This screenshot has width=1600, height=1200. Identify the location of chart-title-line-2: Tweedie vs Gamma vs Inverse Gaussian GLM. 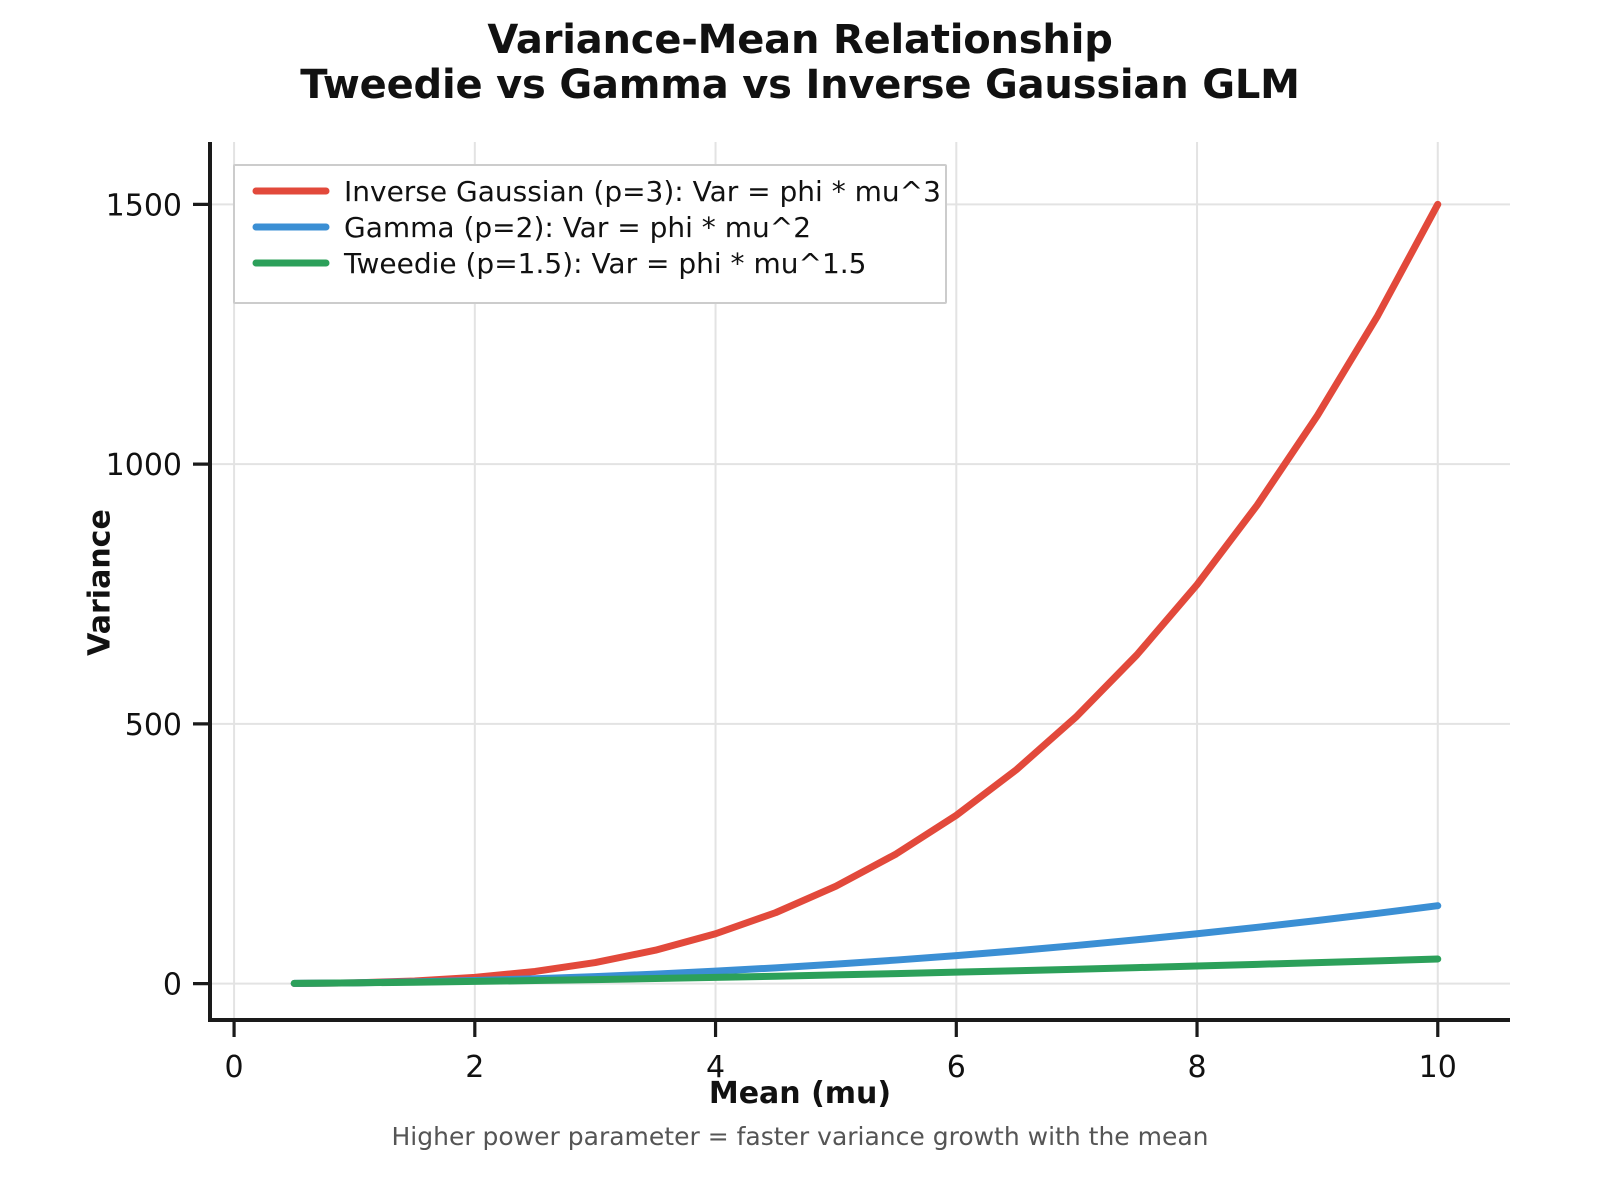
(800, 84).